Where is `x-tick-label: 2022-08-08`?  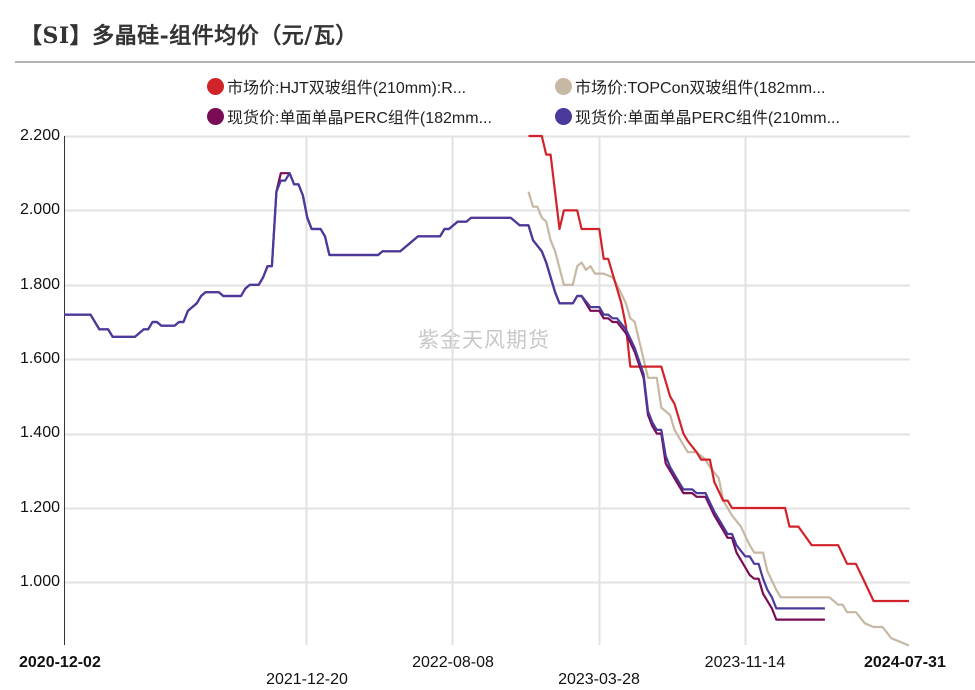
x-tick-label: 2022-08-08 is located at coordinates (453, 662).